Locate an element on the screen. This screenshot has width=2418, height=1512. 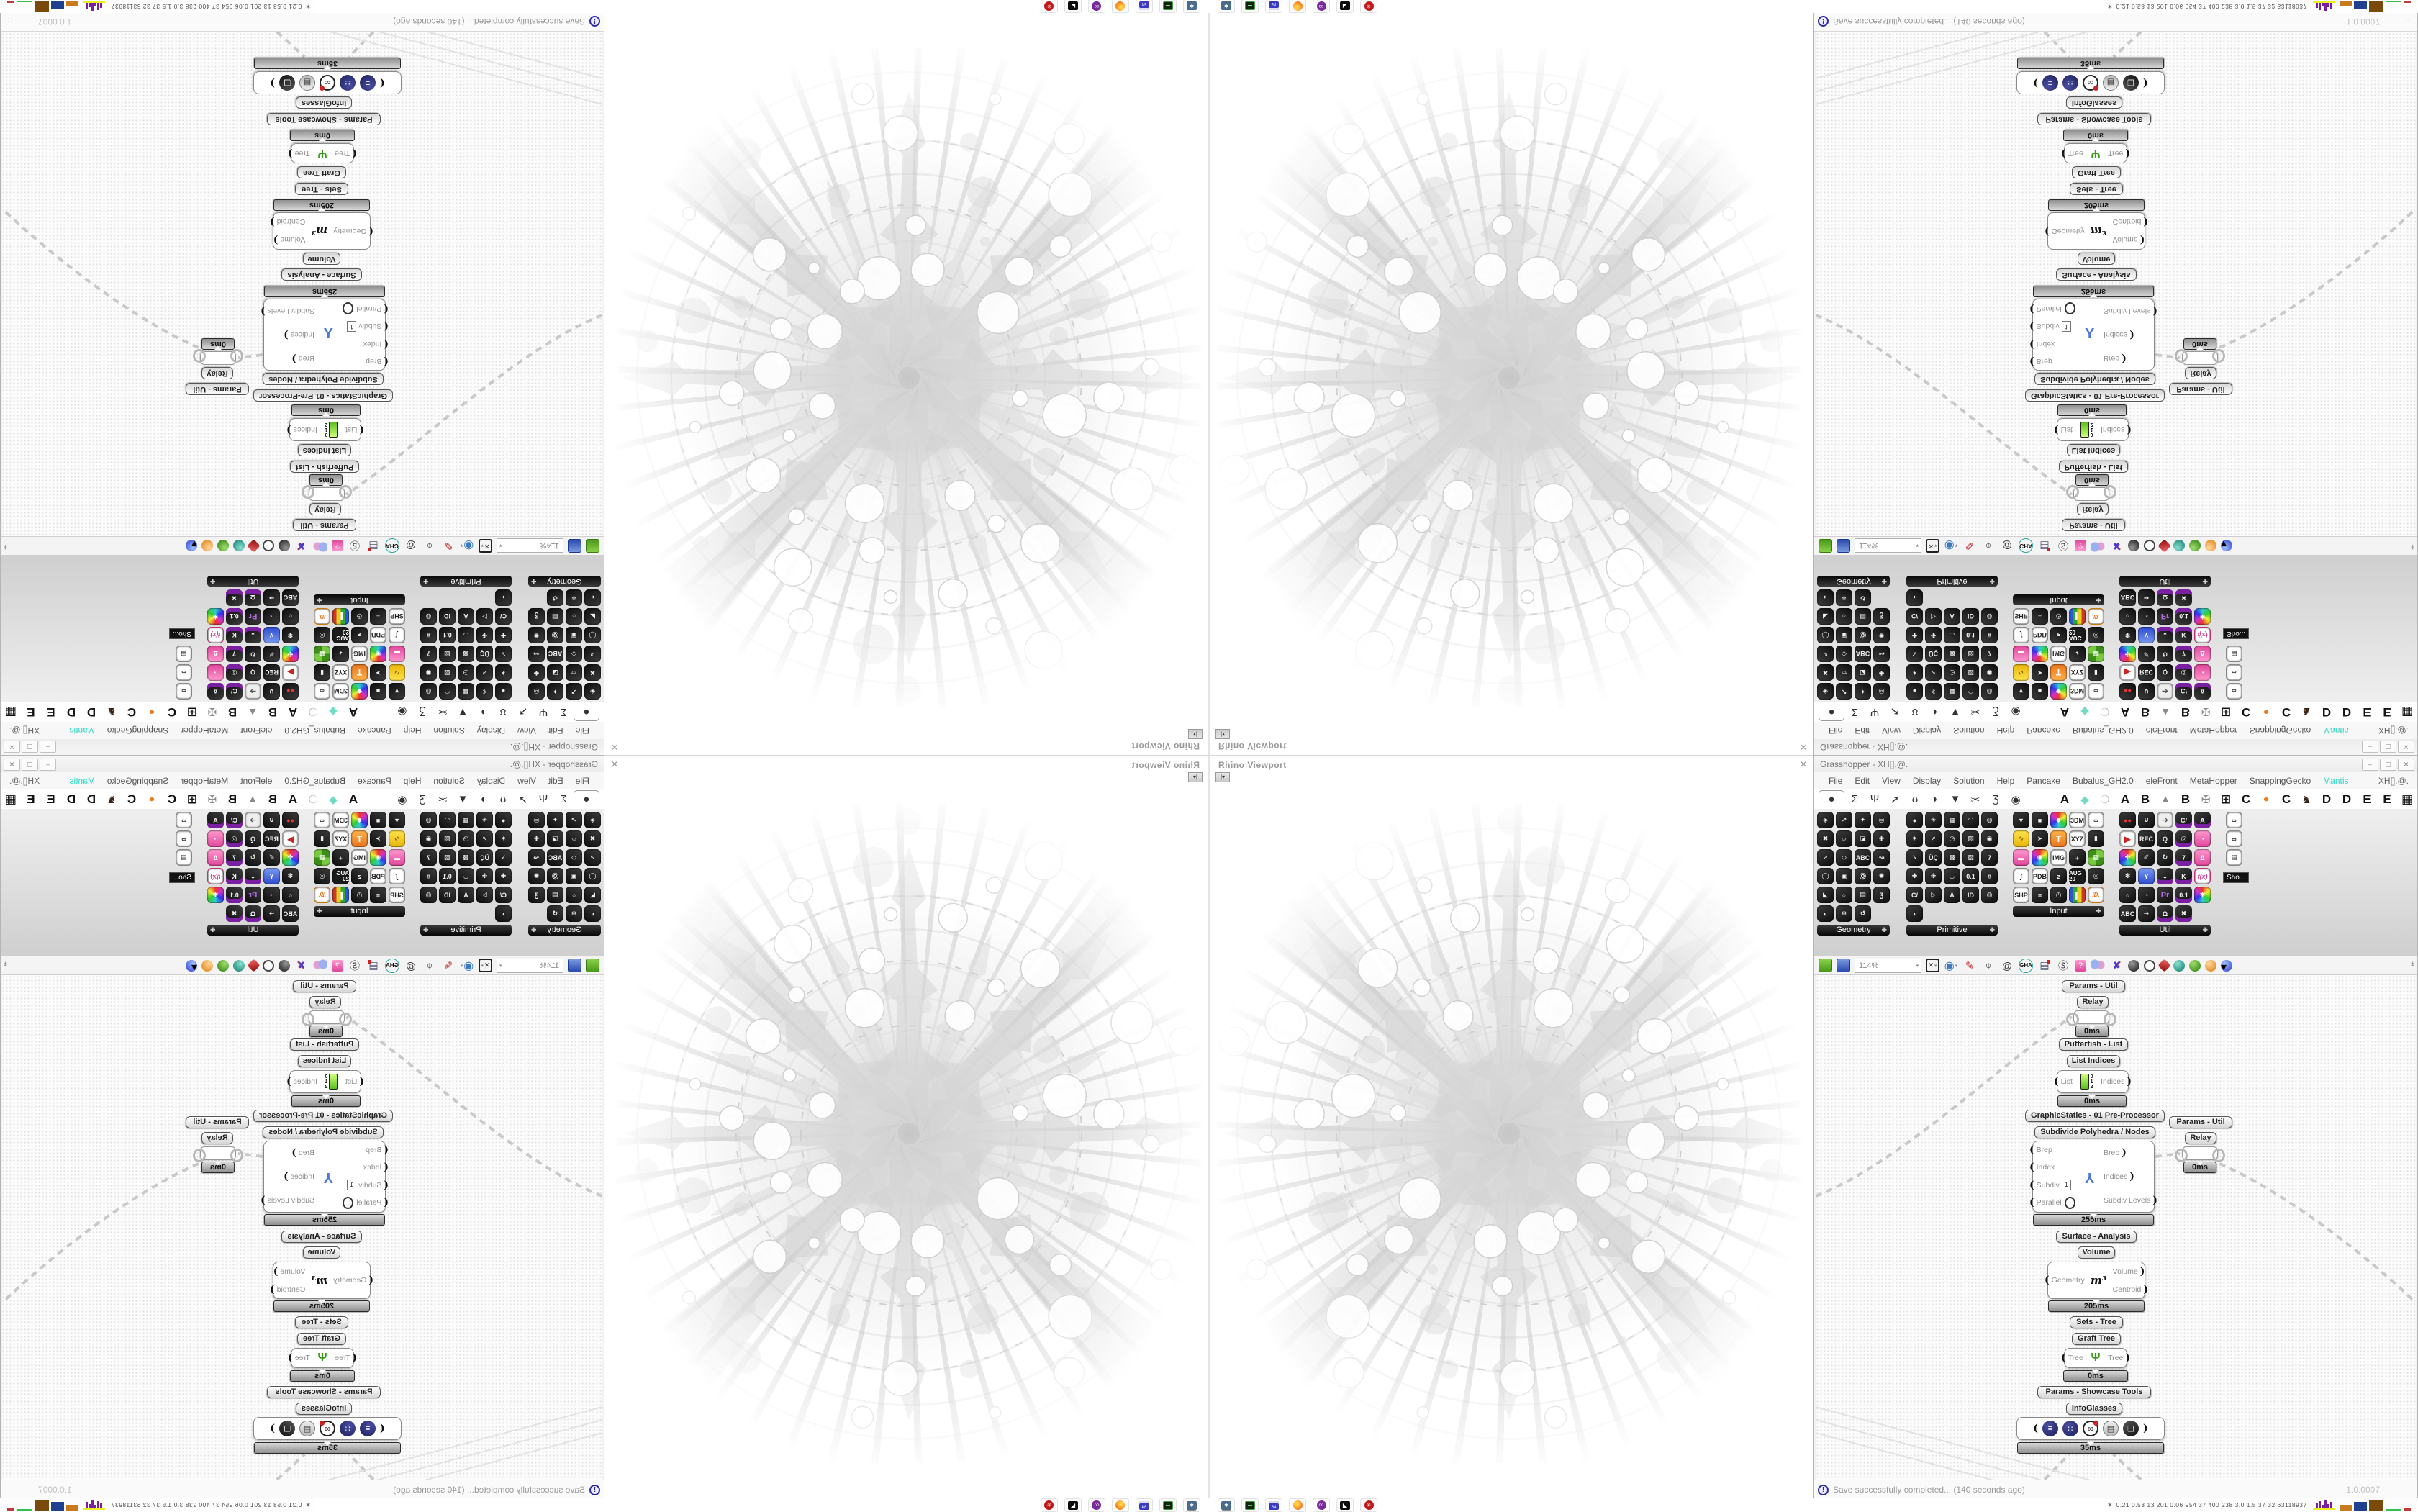
component-icon: ✚ is located at coordinates (503, 876).